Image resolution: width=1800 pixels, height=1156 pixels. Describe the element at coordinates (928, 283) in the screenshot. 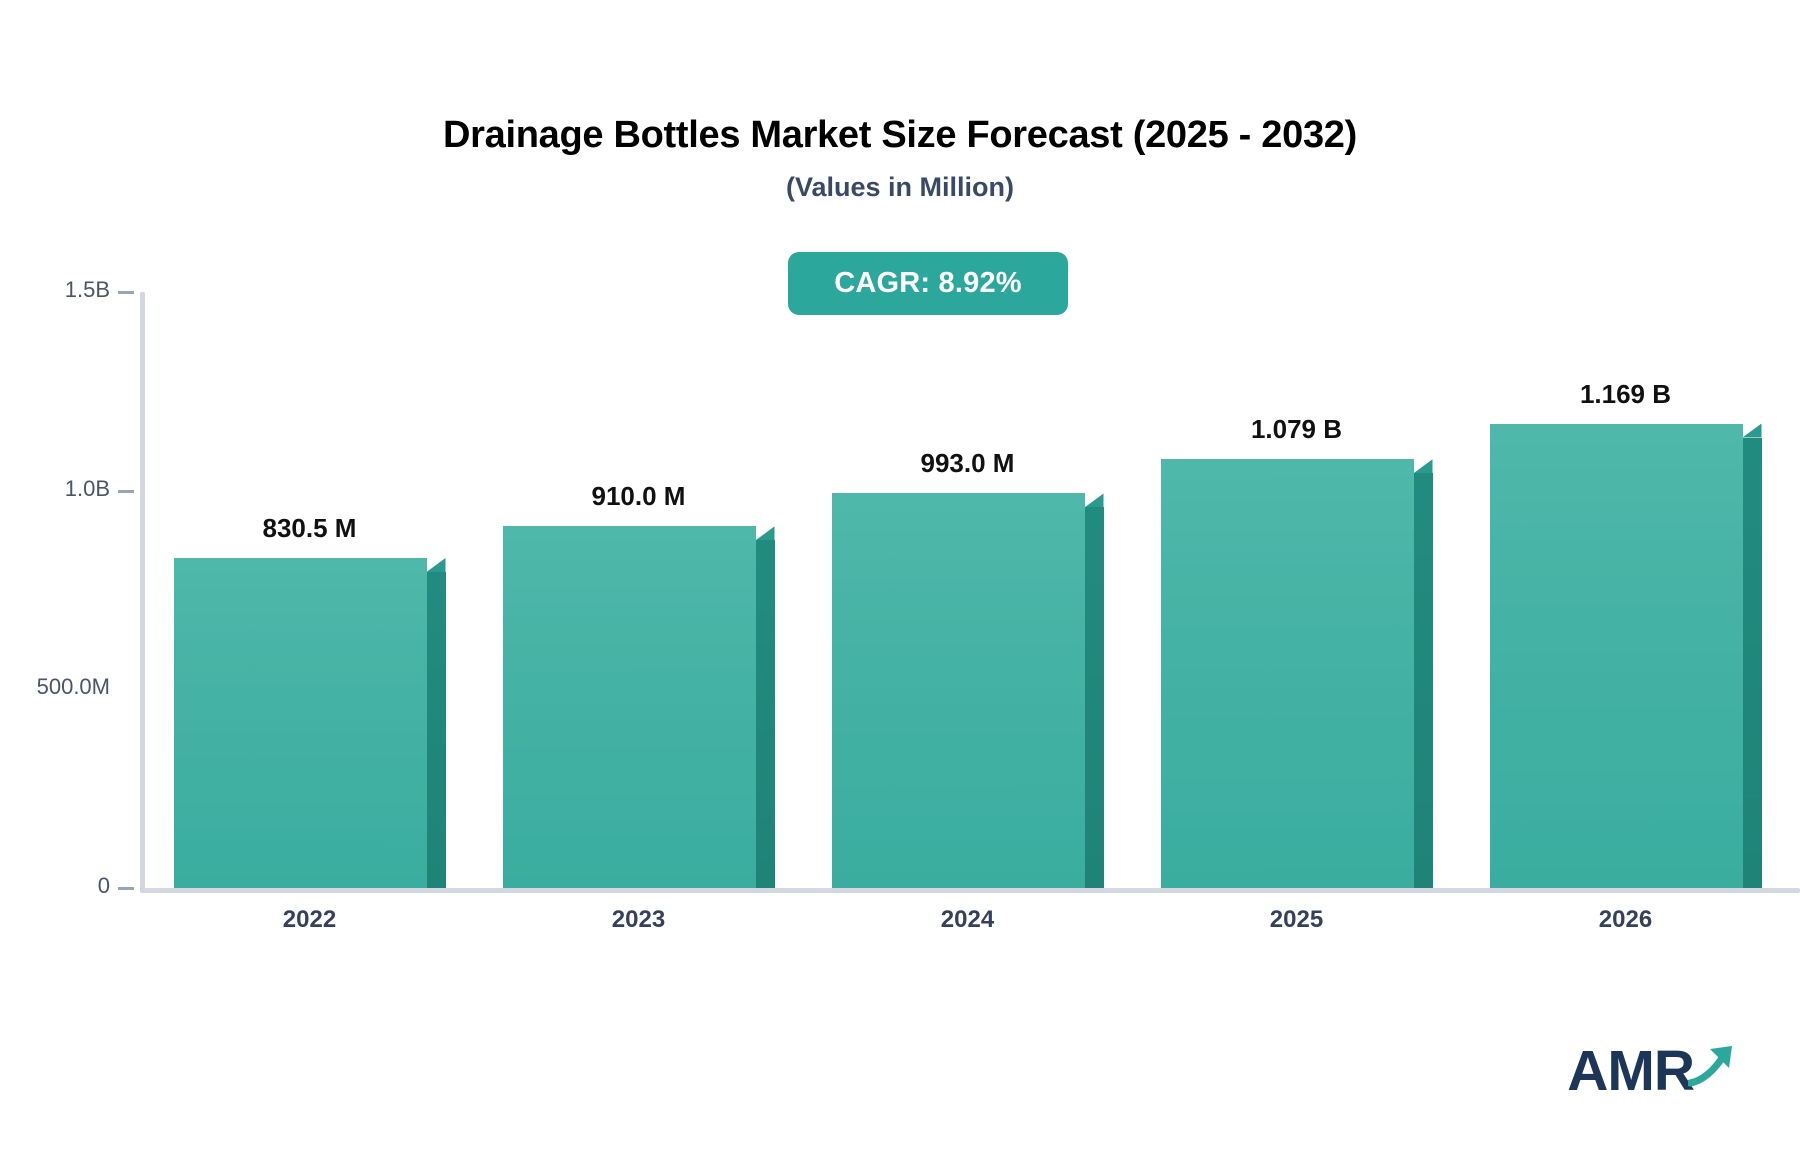

I see `cagr-badge: CAGR: 8.92%` at that location.